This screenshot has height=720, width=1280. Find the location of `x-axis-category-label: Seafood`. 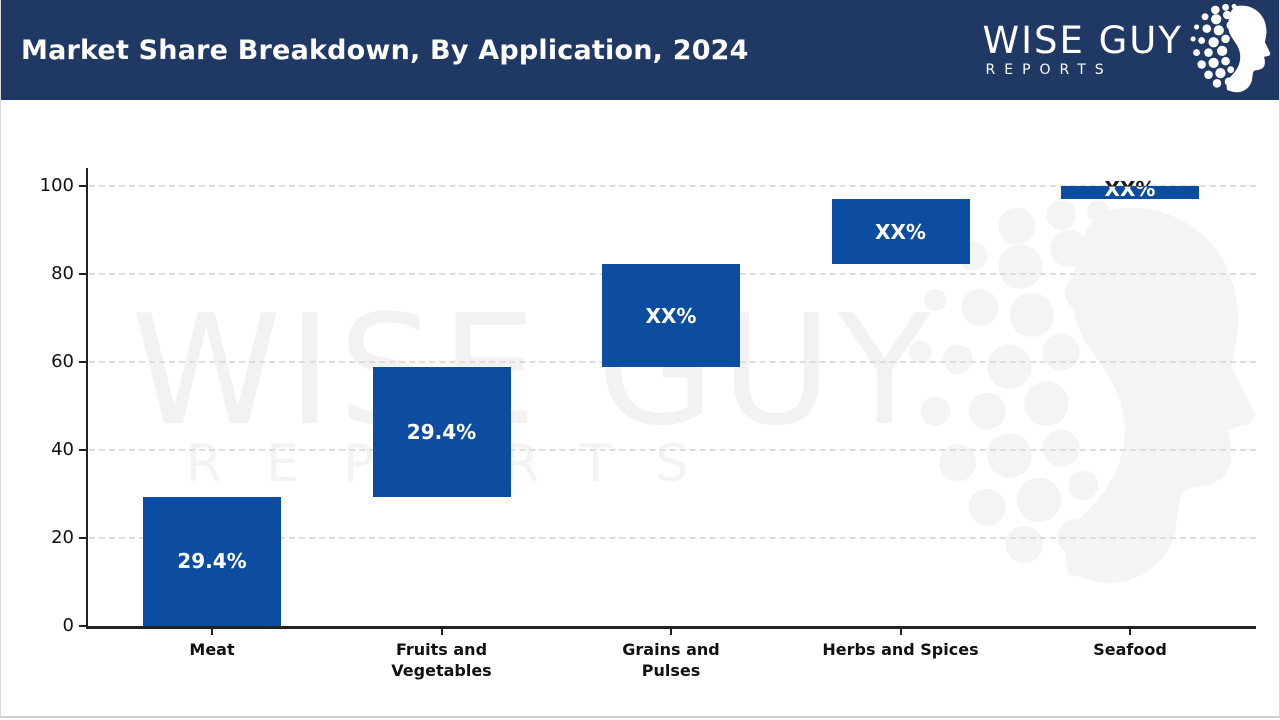

x-axis-category-label: Seafood is located at coordinates (1130, 649).